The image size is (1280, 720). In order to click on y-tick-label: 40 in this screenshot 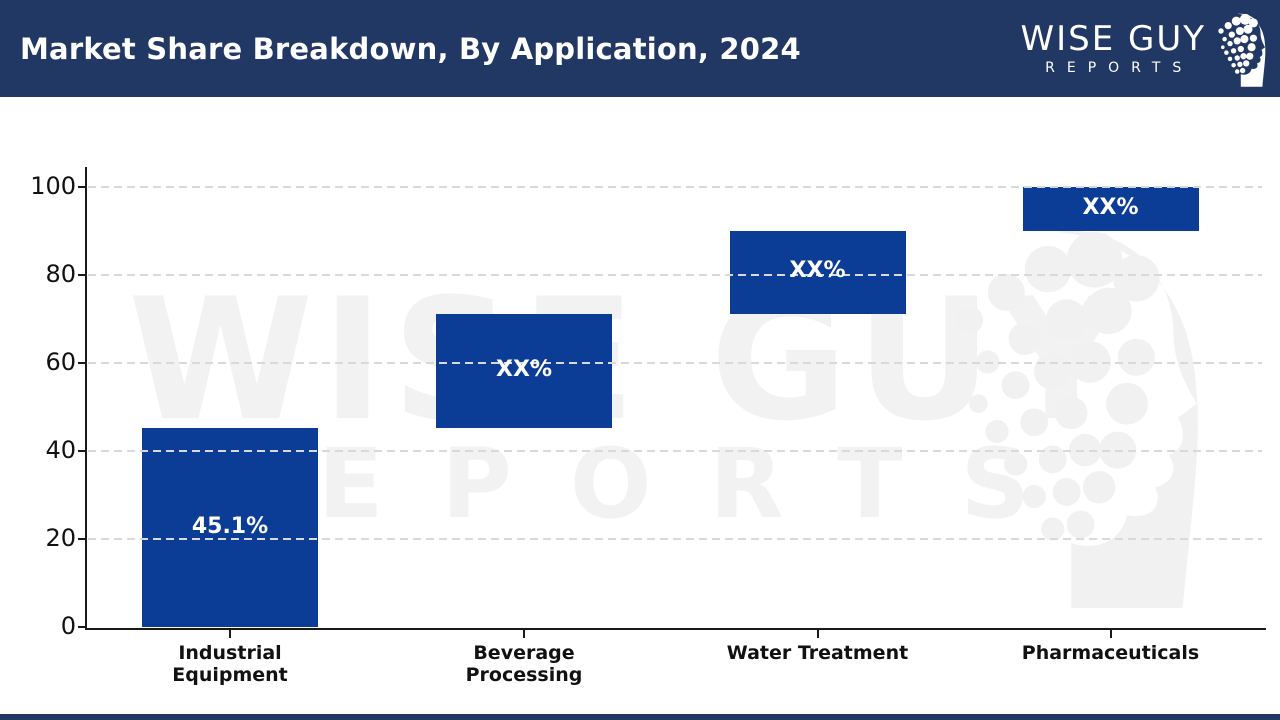, I will do `click(60, 449)`.